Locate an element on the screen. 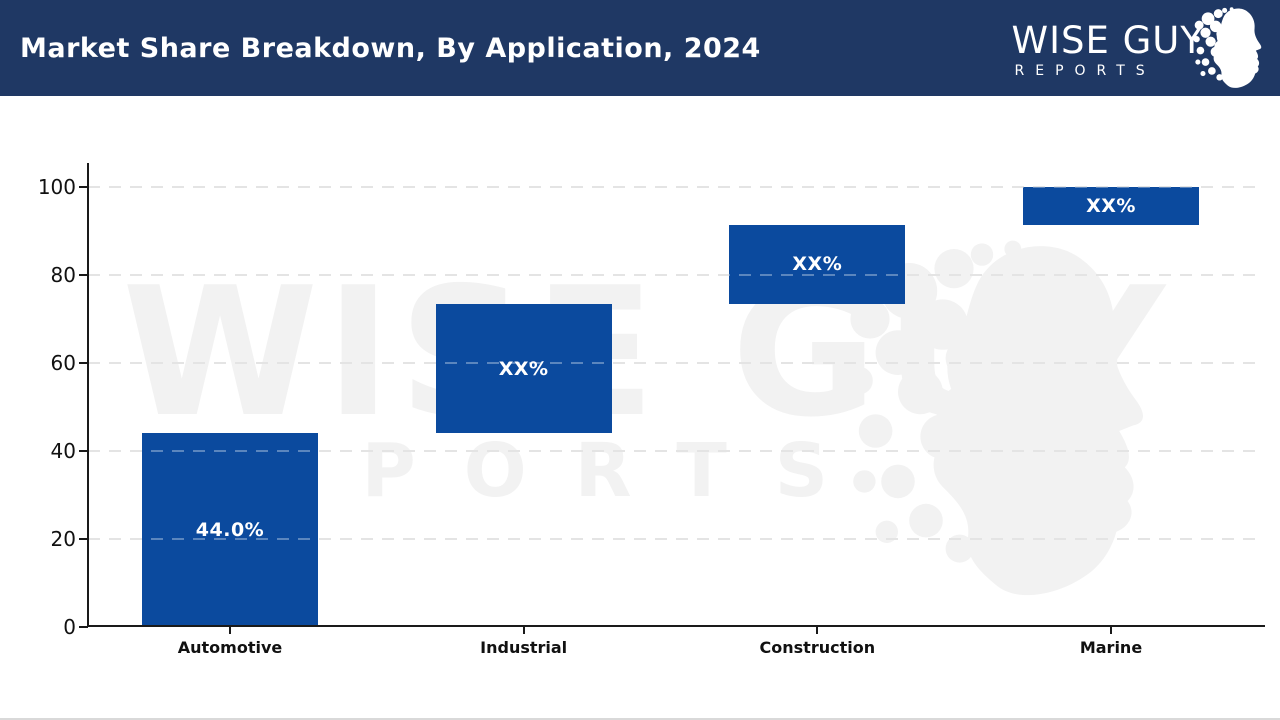 The height and width of the screenshot is (720, 1280). logo-text: WISE GUY REPORTS is located at coordinates (1108, 49).